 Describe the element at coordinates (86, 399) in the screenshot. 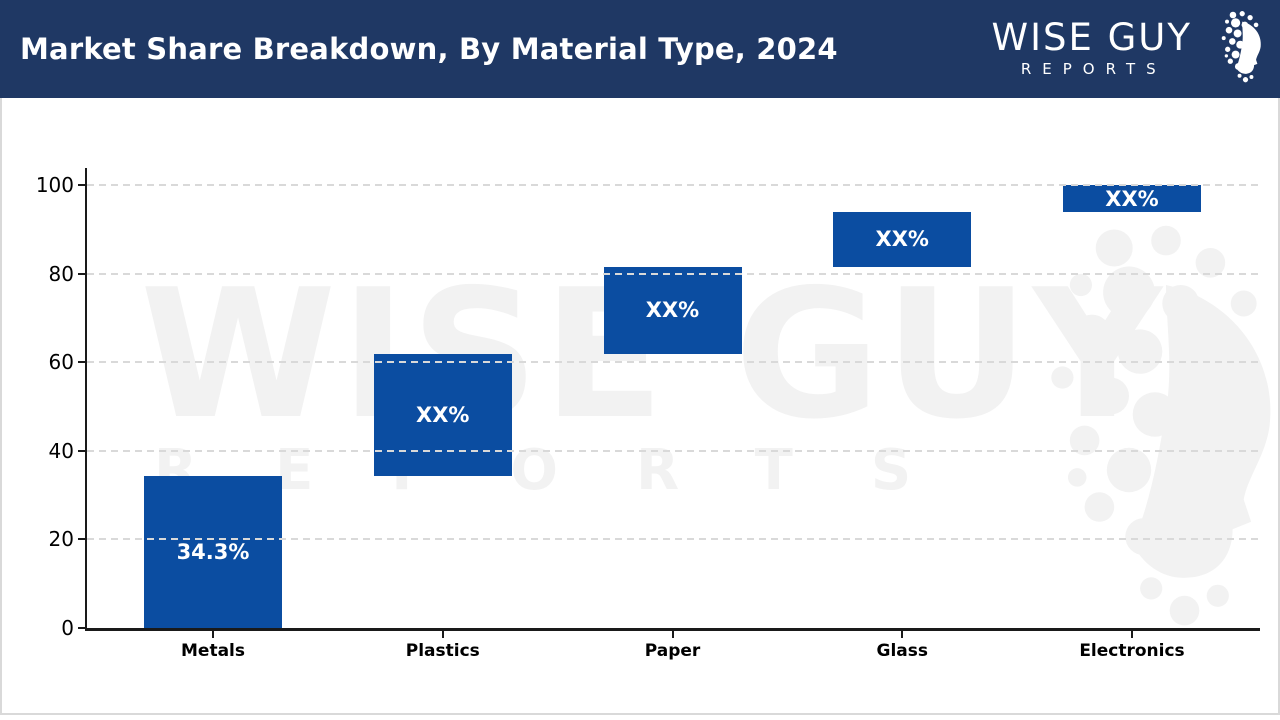

I see `y-axis-spine` at that location.